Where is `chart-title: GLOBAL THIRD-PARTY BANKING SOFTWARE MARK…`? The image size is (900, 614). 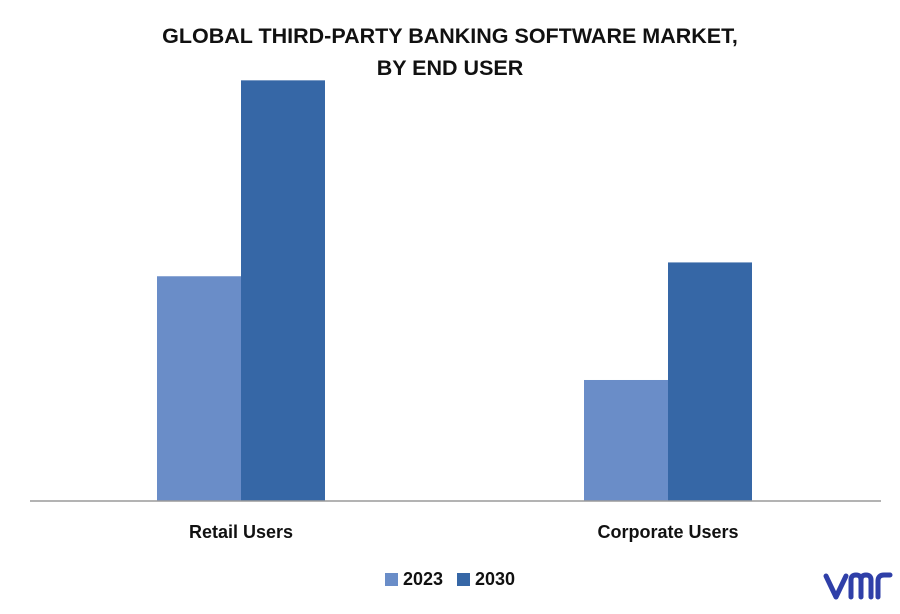
chart-title: GLOBAL THIRD-PARTY BANKING SOFTWARE MARK… is located at coordinates (450, 52).